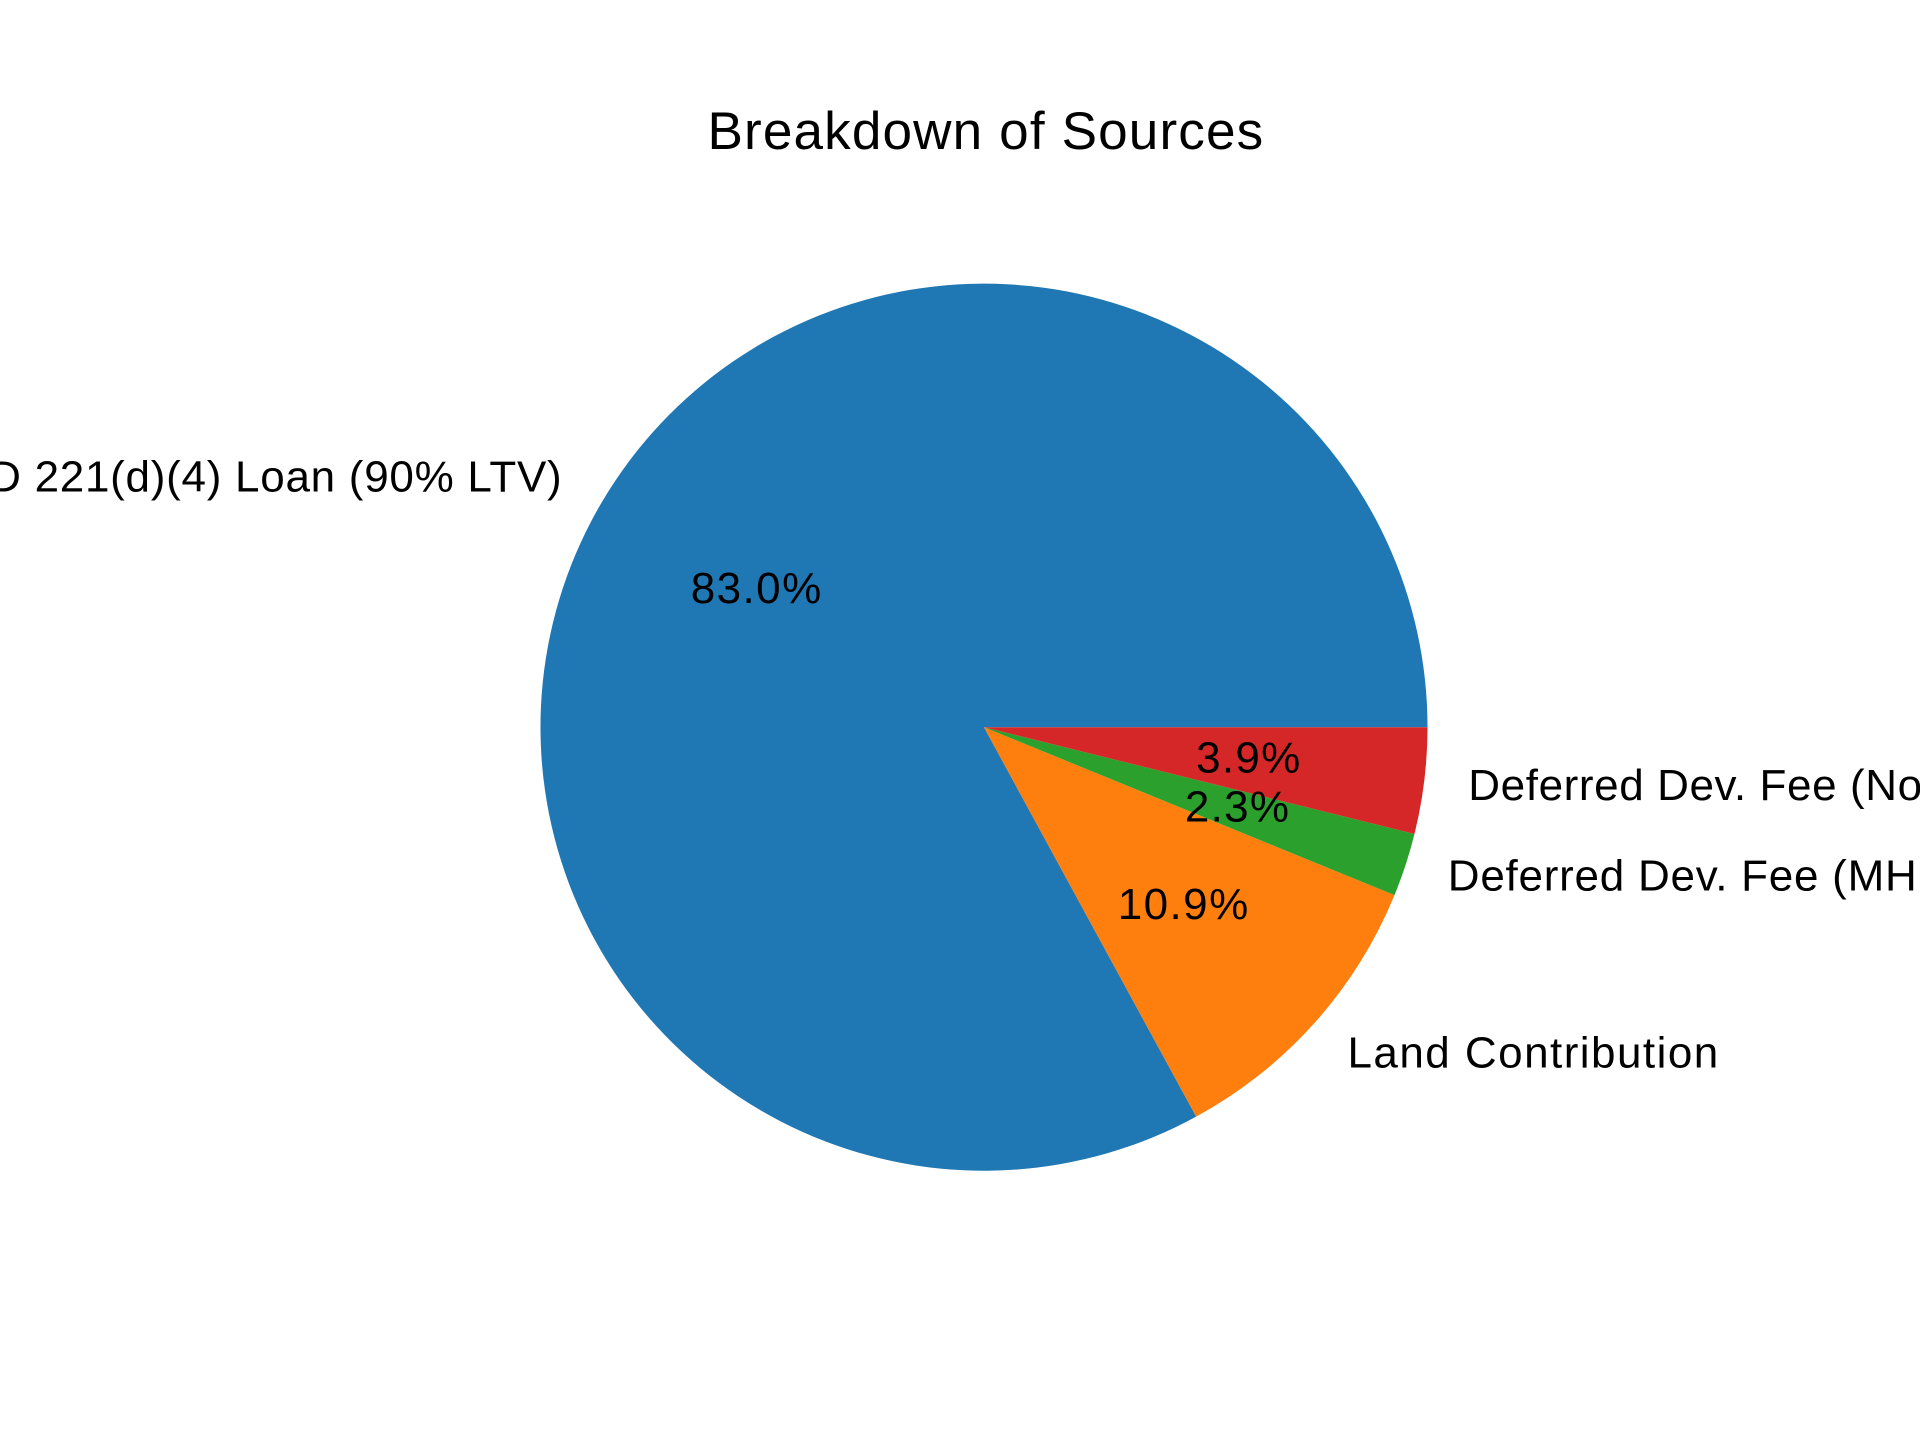 The height and width of the screenshot is (1440, 1920). I want to click on svg-text: 83.0%, so click(757, 588).